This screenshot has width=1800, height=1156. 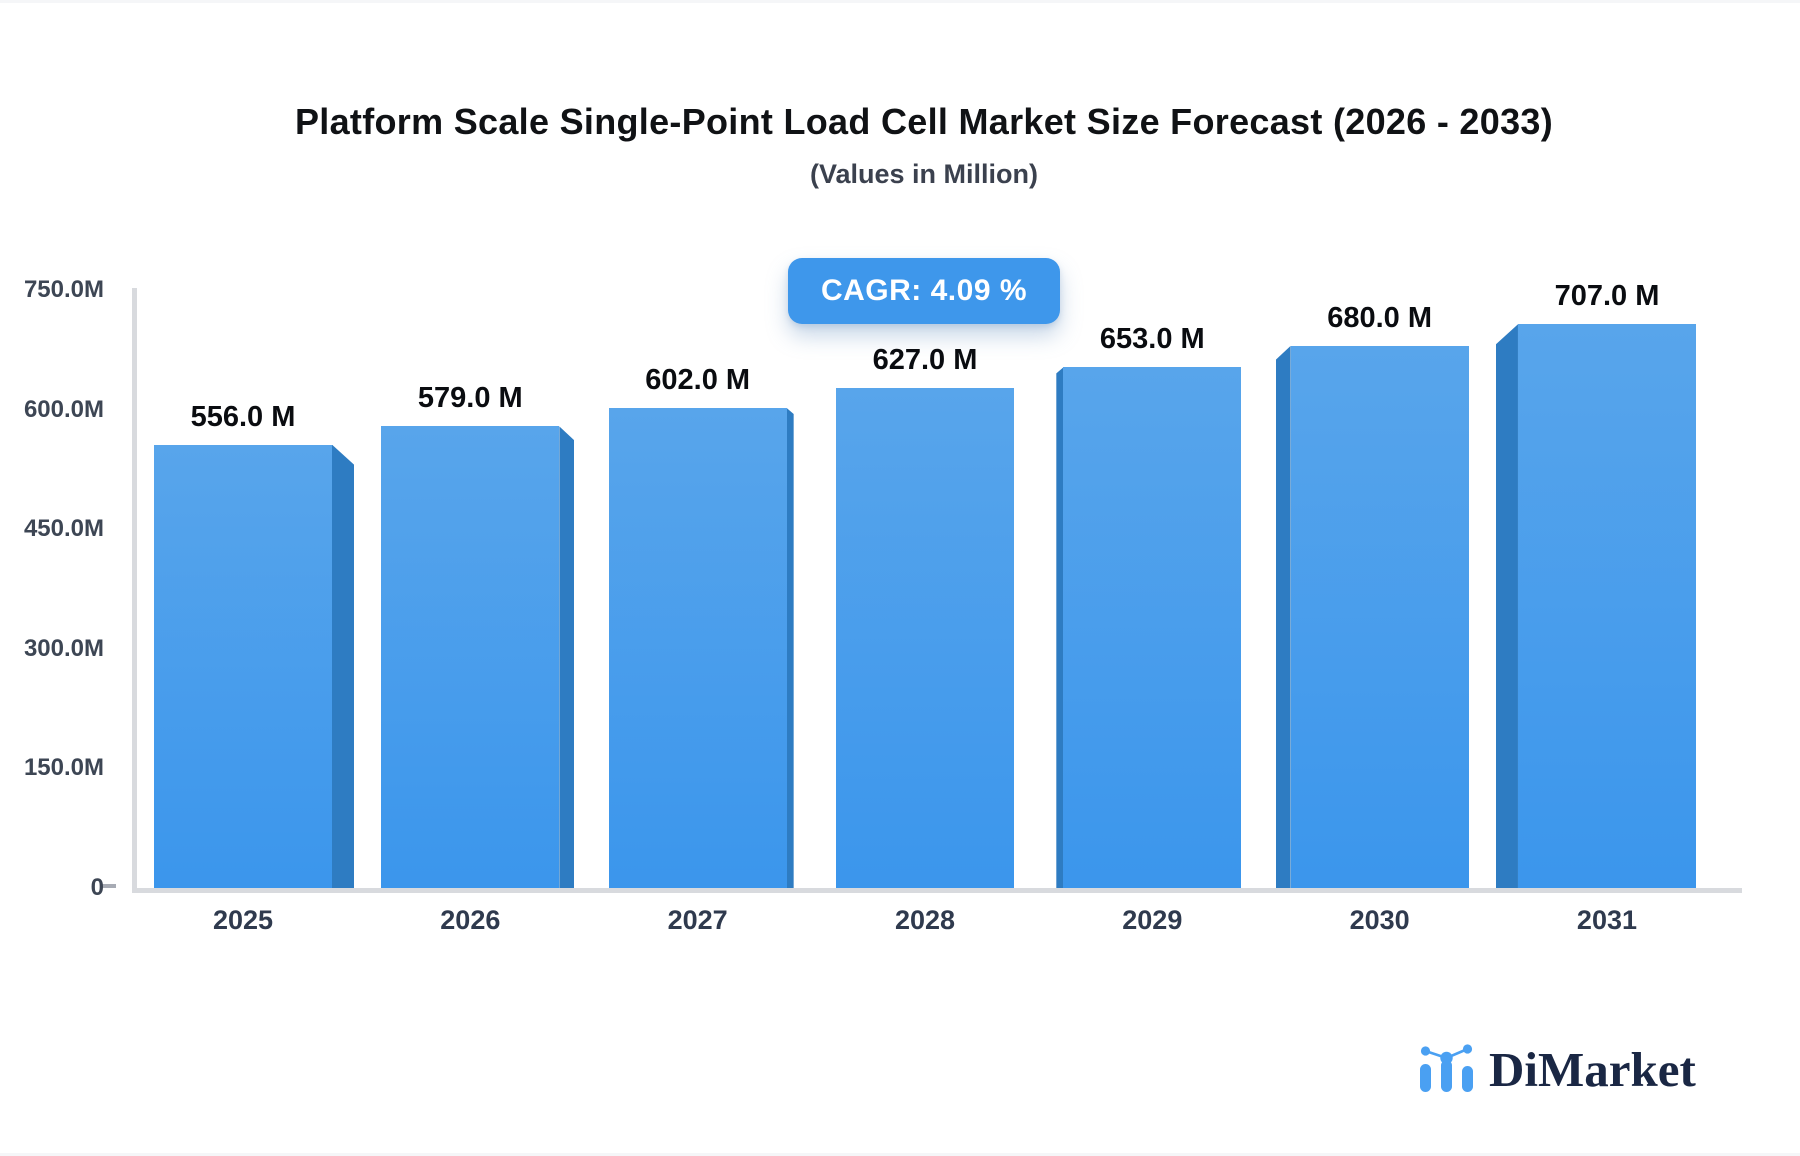 I want to click on x-axis-tick-label: 2028, so click(x=925, y=920).